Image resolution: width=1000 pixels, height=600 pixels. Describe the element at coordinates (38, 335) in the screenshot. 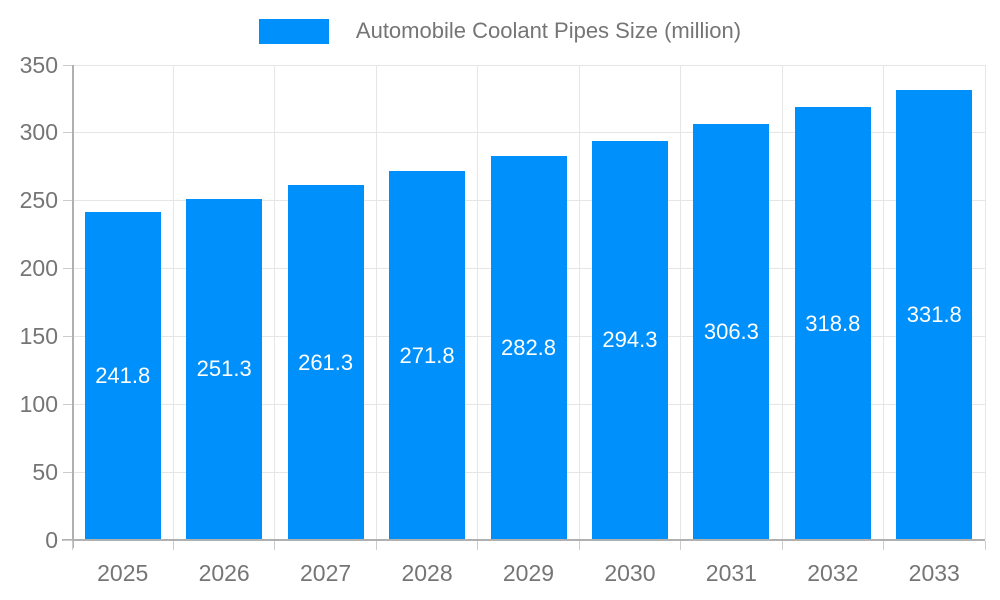

I see `y-axis-label: 150` at that location.